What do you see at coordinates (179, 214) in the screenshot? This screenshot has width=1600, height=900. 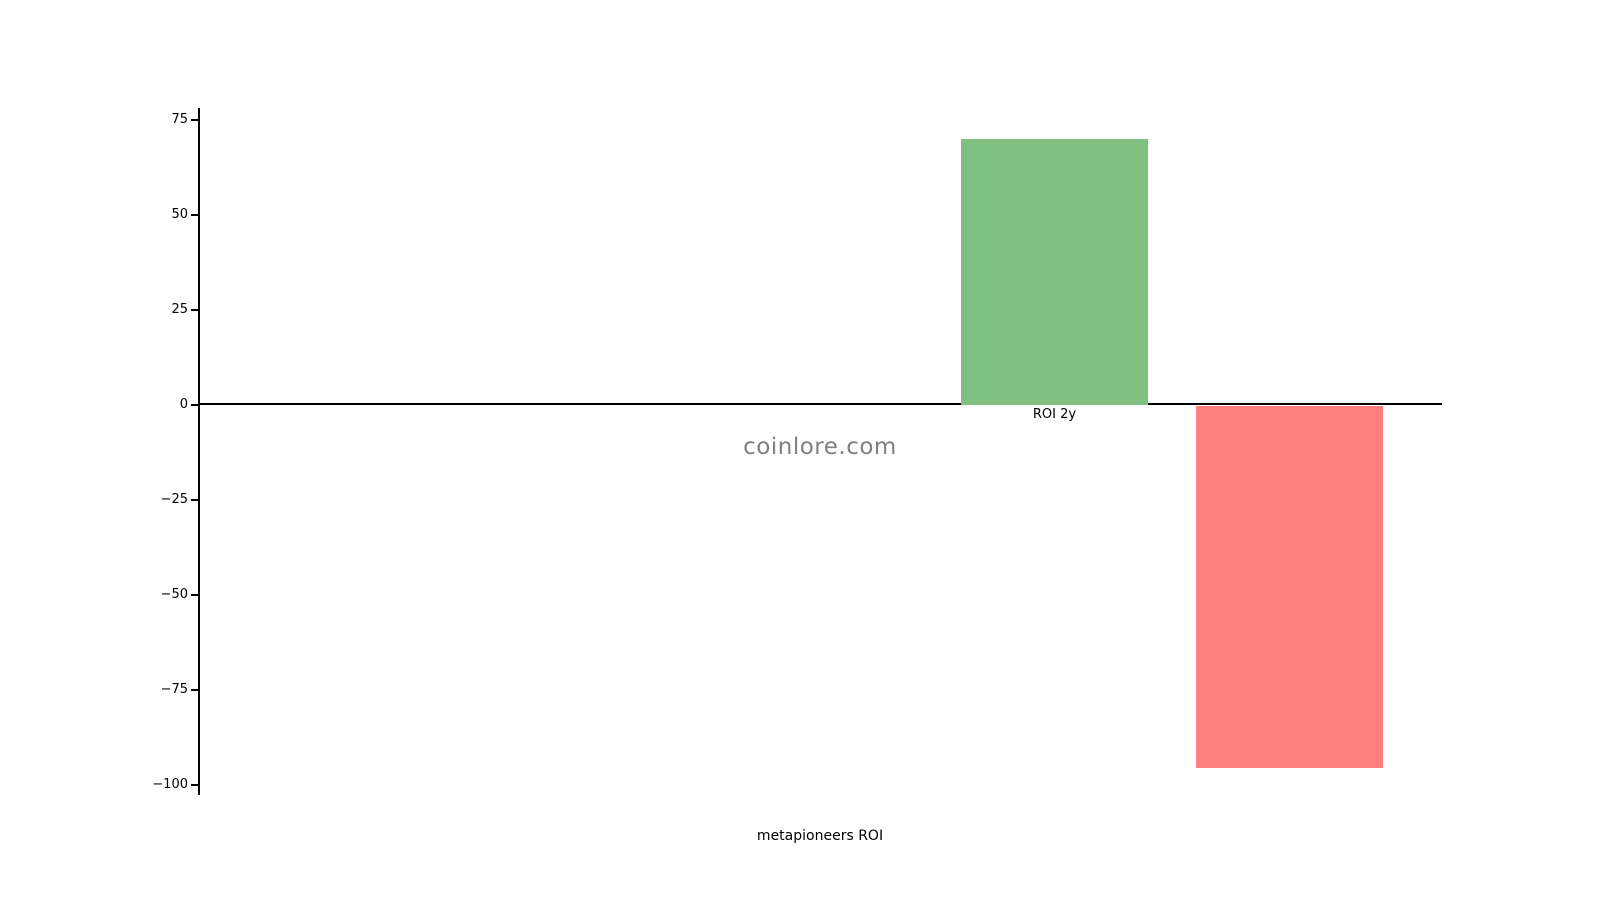 I see `y-tick-label: 50` at bounding box center [179, 214].